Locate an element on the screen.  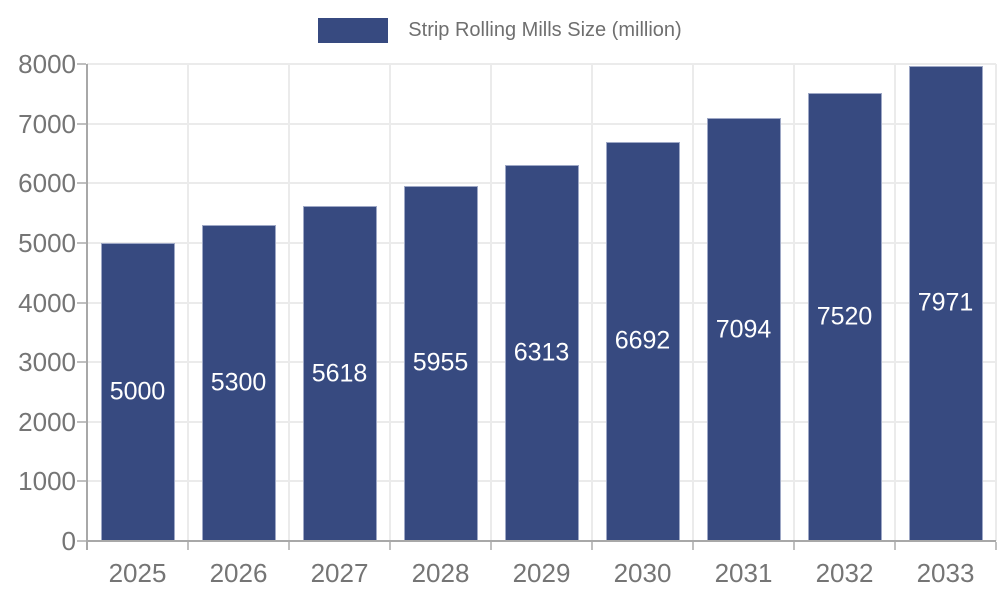
y-tick-label: 1000 is located at coordinates (47, 481).